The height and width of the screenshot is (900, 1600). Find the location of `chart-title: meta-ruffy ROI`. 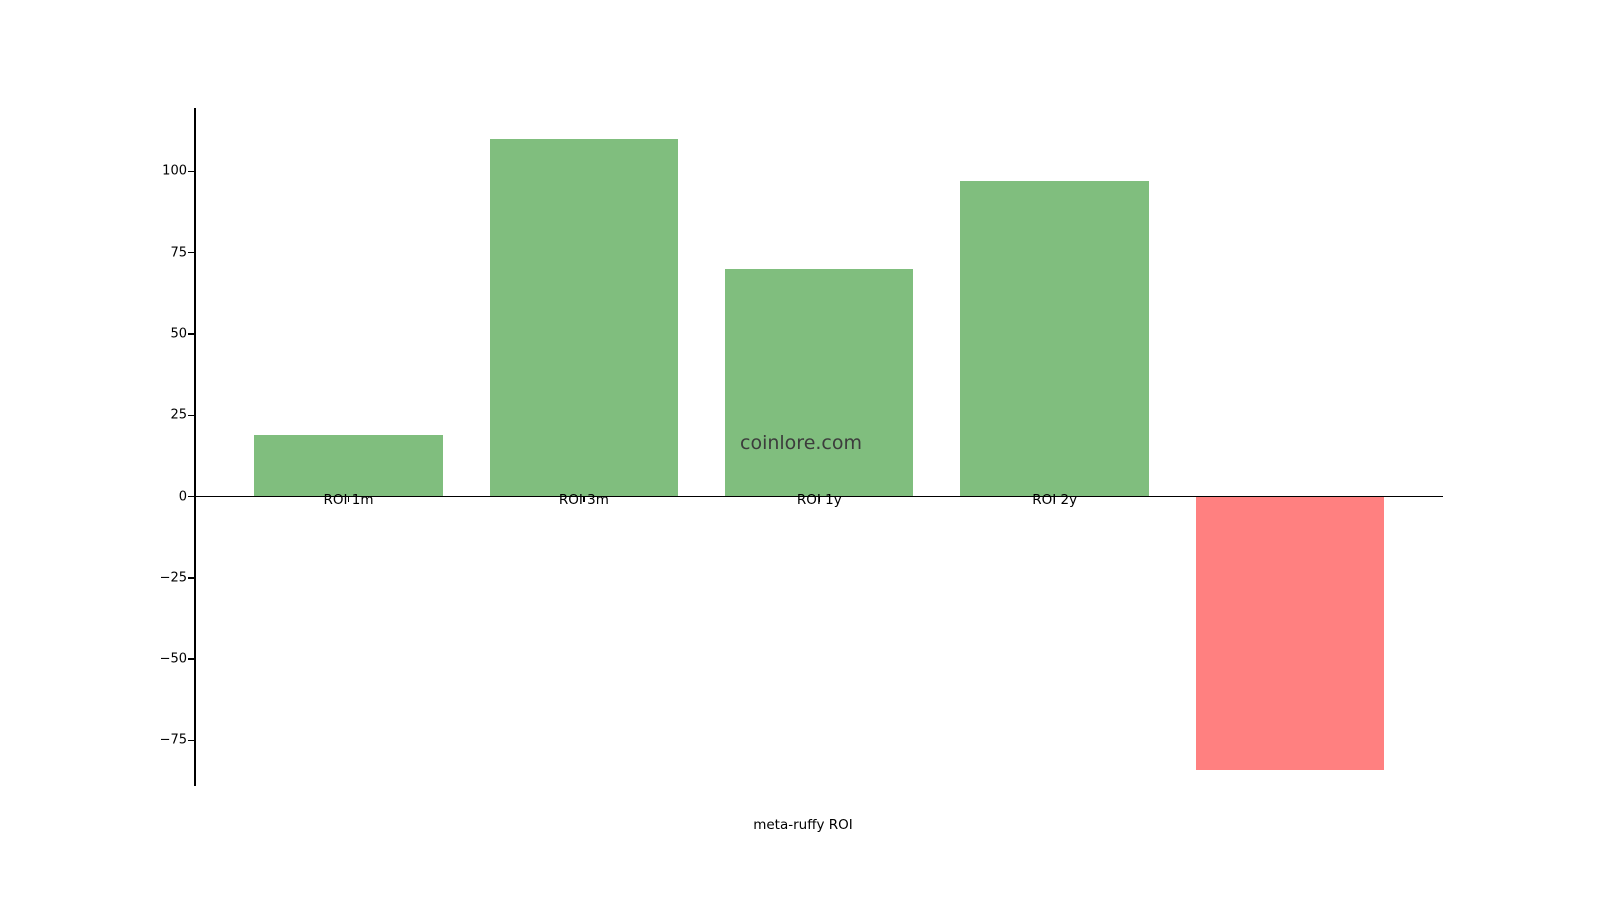

chart-title: meta-ruffy ROI is located at coordinates (803, 825).